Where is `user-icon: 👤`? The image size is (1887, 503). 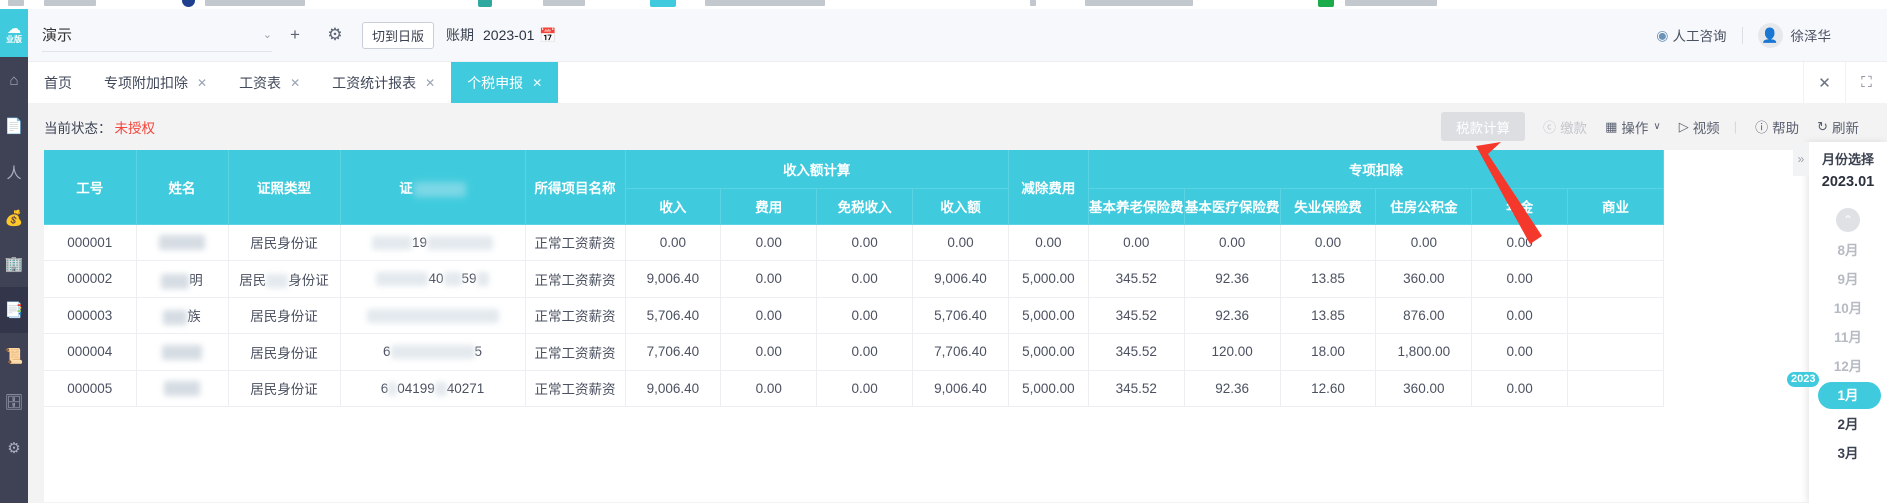
user-icon: 👤 is located at coordinates (1770, 34).